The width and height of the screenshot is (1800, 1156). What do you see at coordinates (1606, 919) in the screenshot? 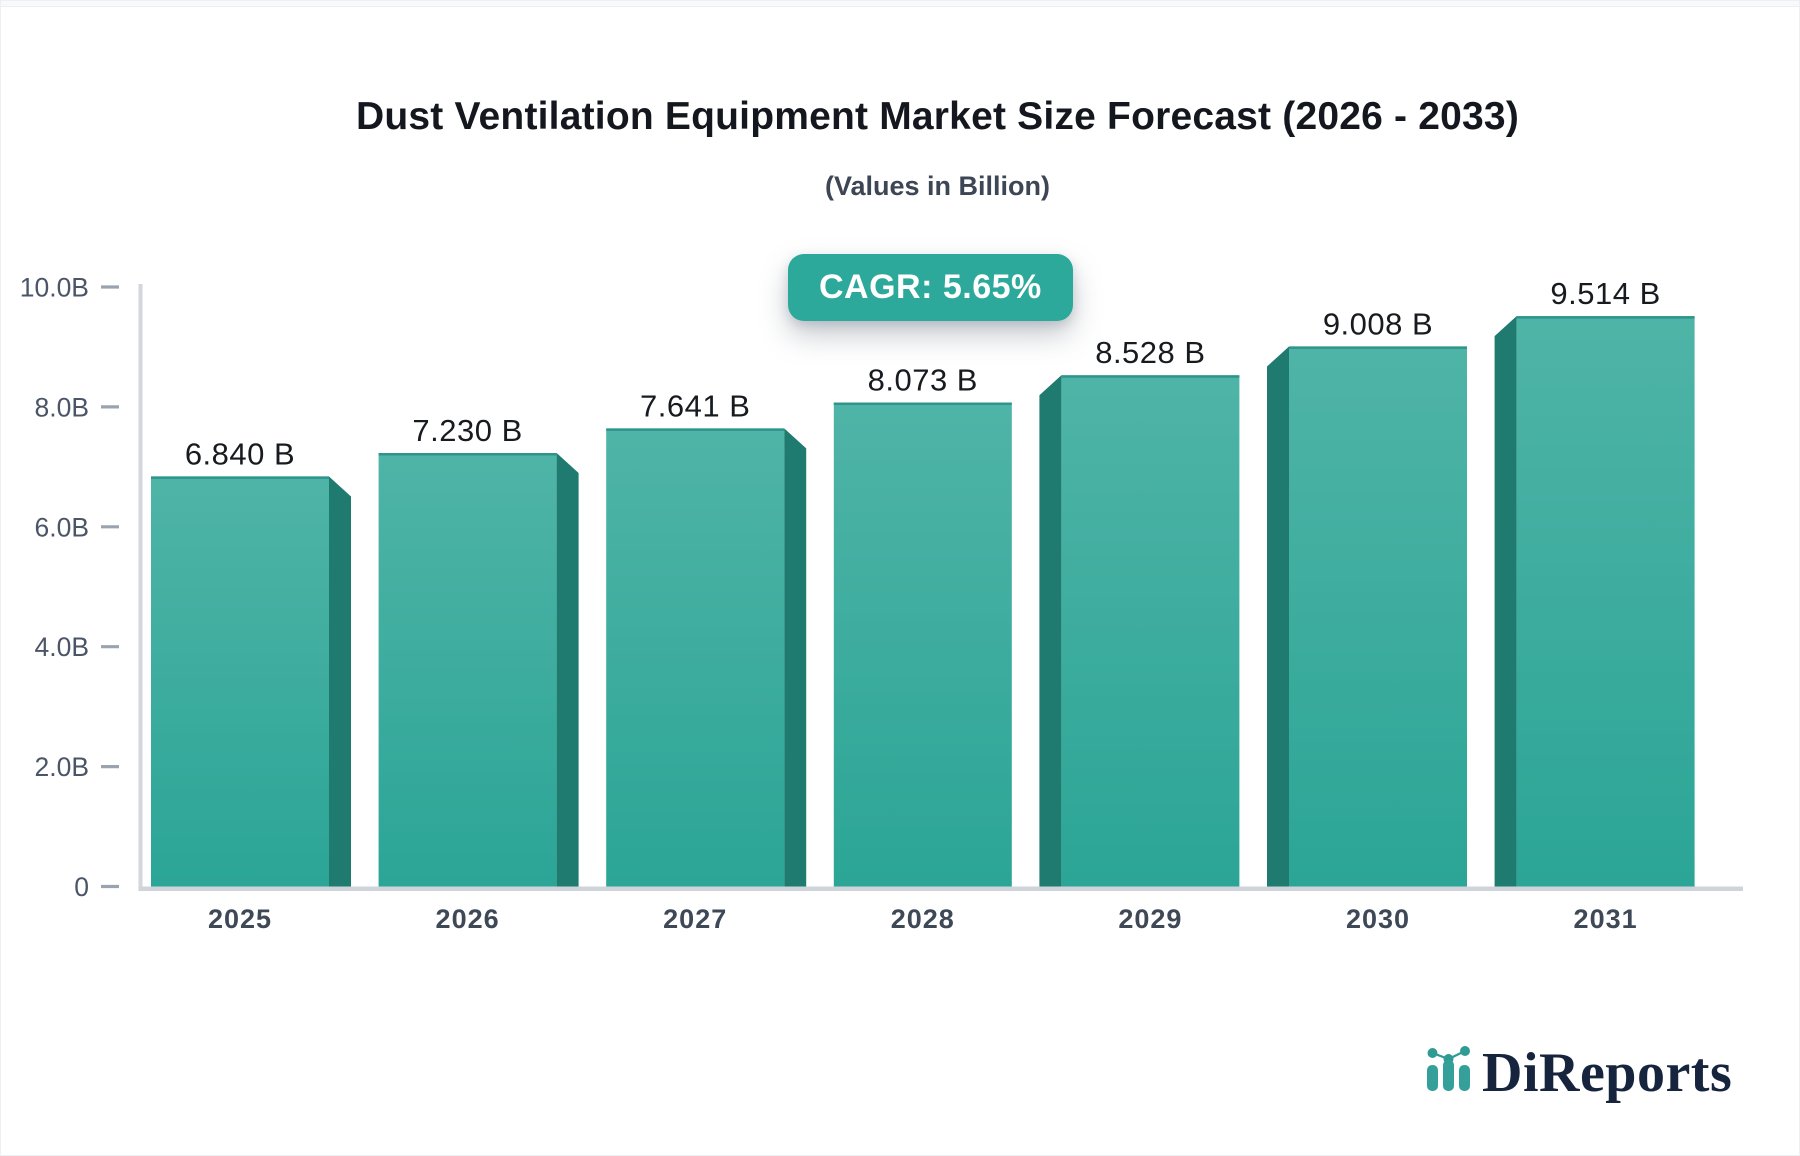
I see `x-axis-label: 2031` at bounding box center [1606, 919].